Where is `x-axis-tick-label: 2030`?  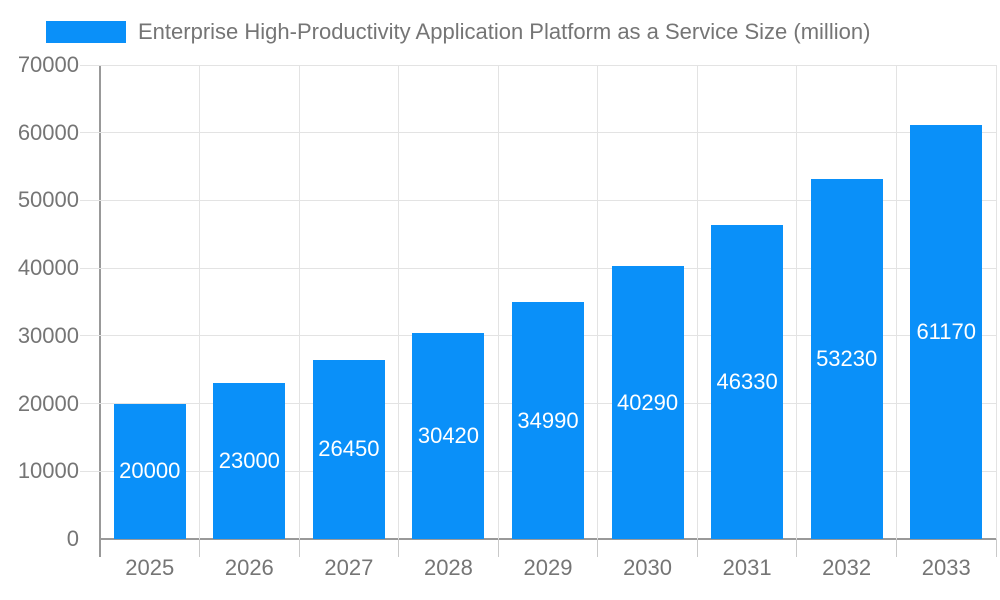
x-axis-tick-label: 2030 is located at coordinates (648, 567).